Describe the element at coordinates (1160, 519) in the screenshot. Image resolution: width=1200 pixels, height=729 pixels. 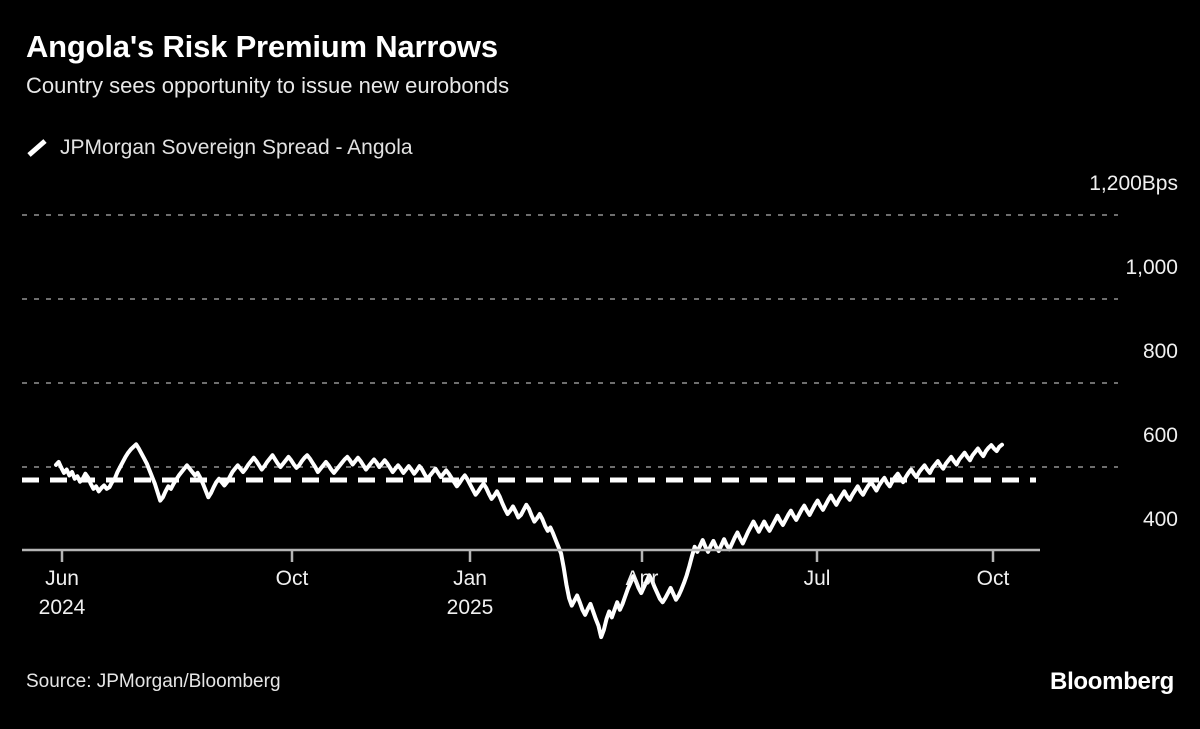
I see `y-tick-label-400: 400` at that location.